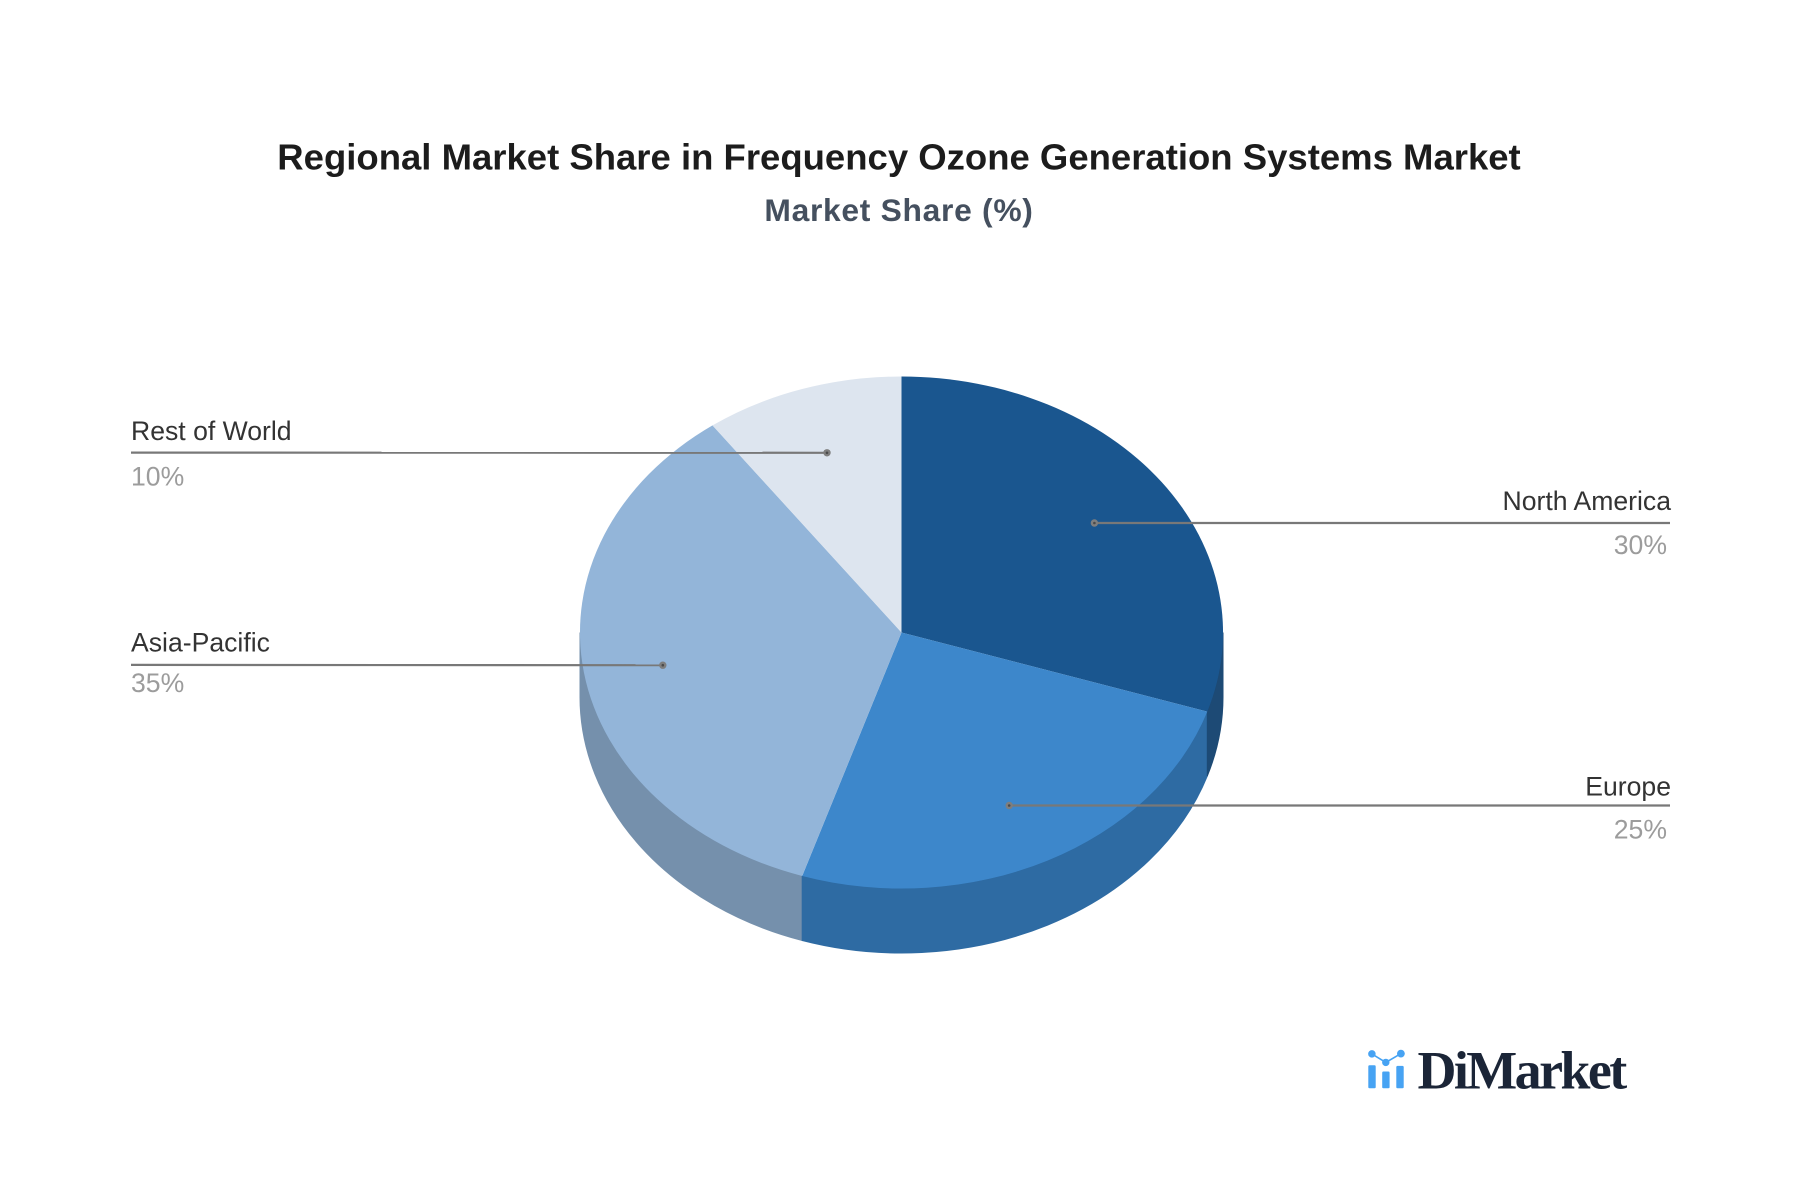 This screenshot has height=1196, width=1800. I want to click on svg-text: DiMarket, so click(1523, 1070).